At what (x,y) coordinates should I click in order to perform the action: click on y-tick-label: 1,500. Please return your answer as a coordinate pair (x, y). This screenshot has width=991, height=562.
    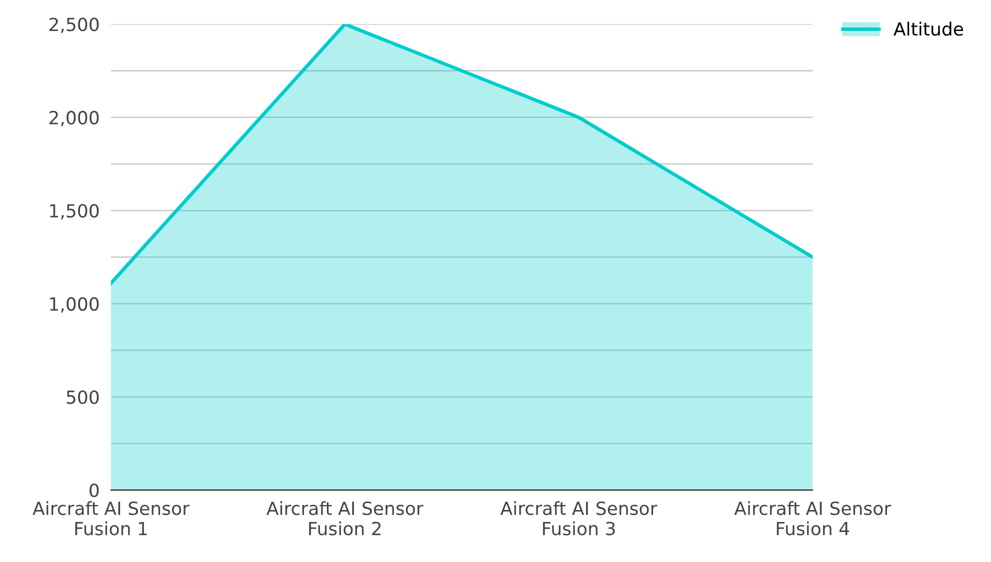
    Looking at the image, I should click on (74, 212).